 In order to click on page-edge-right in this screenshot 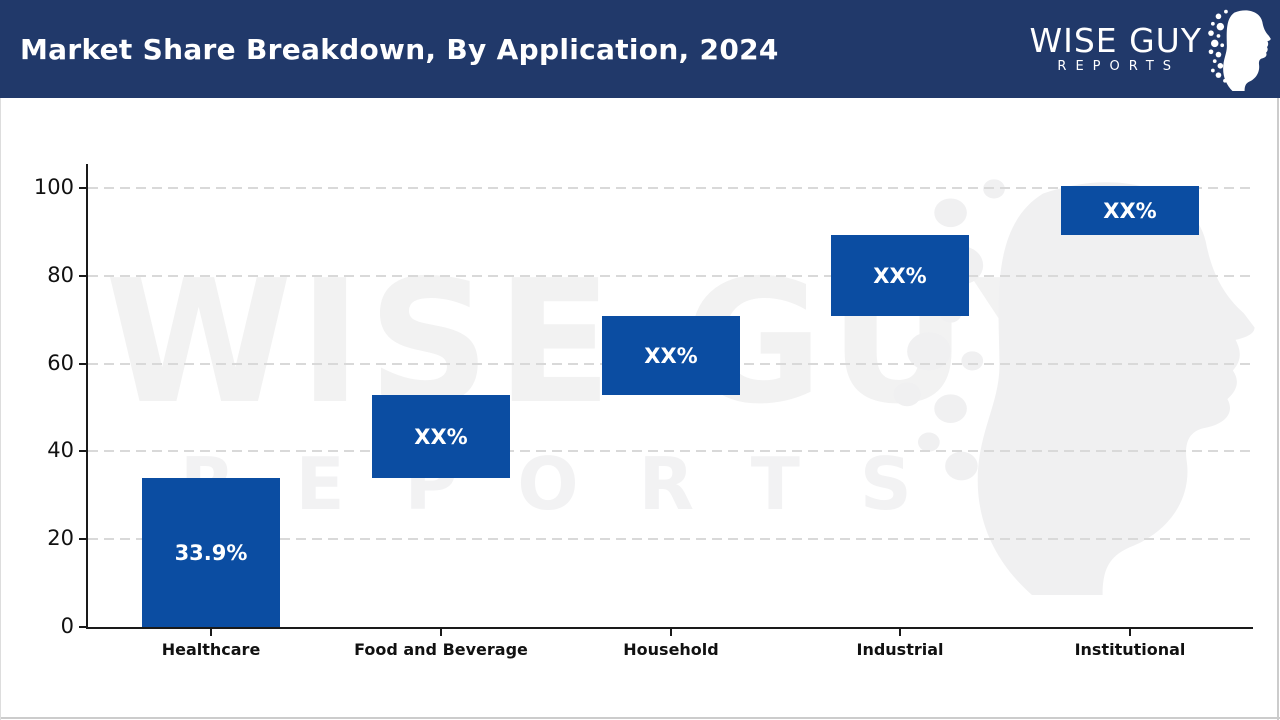, I will do `click(1278, 409)`.